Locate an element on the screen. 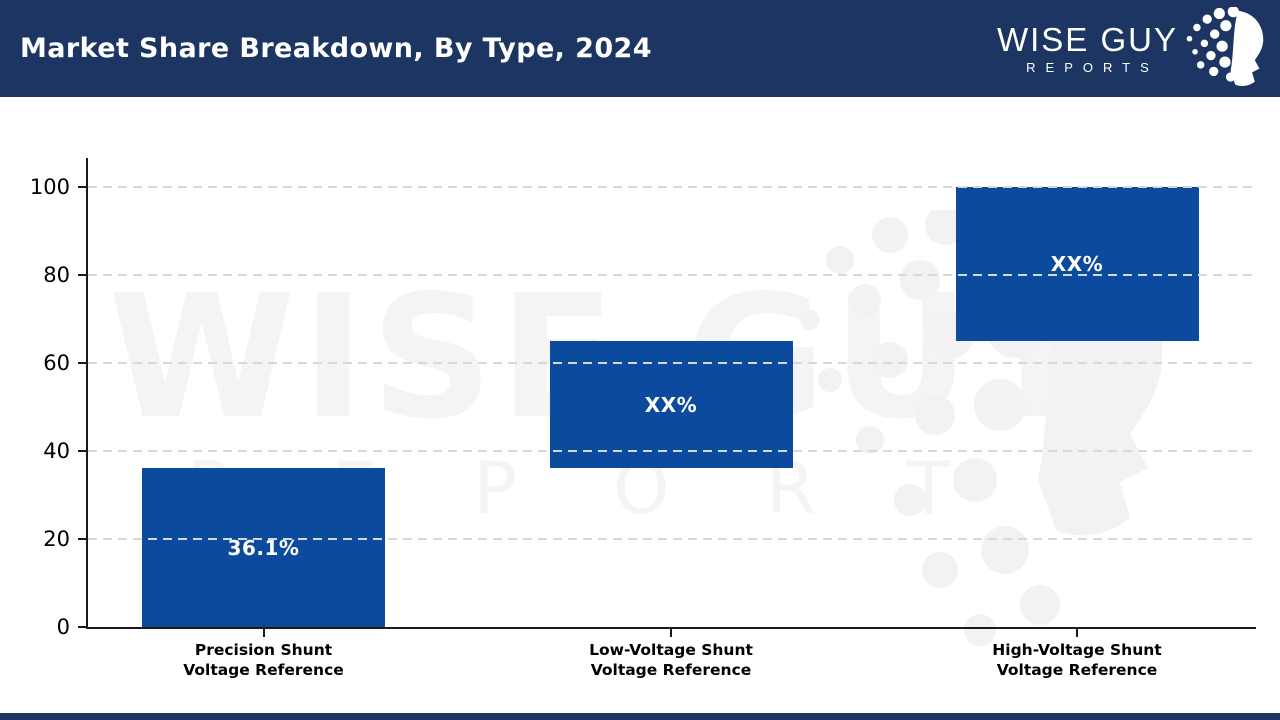 The height and width of the screenshot is (720, 1280). y-axis-line is located at coordinates (87, 393).